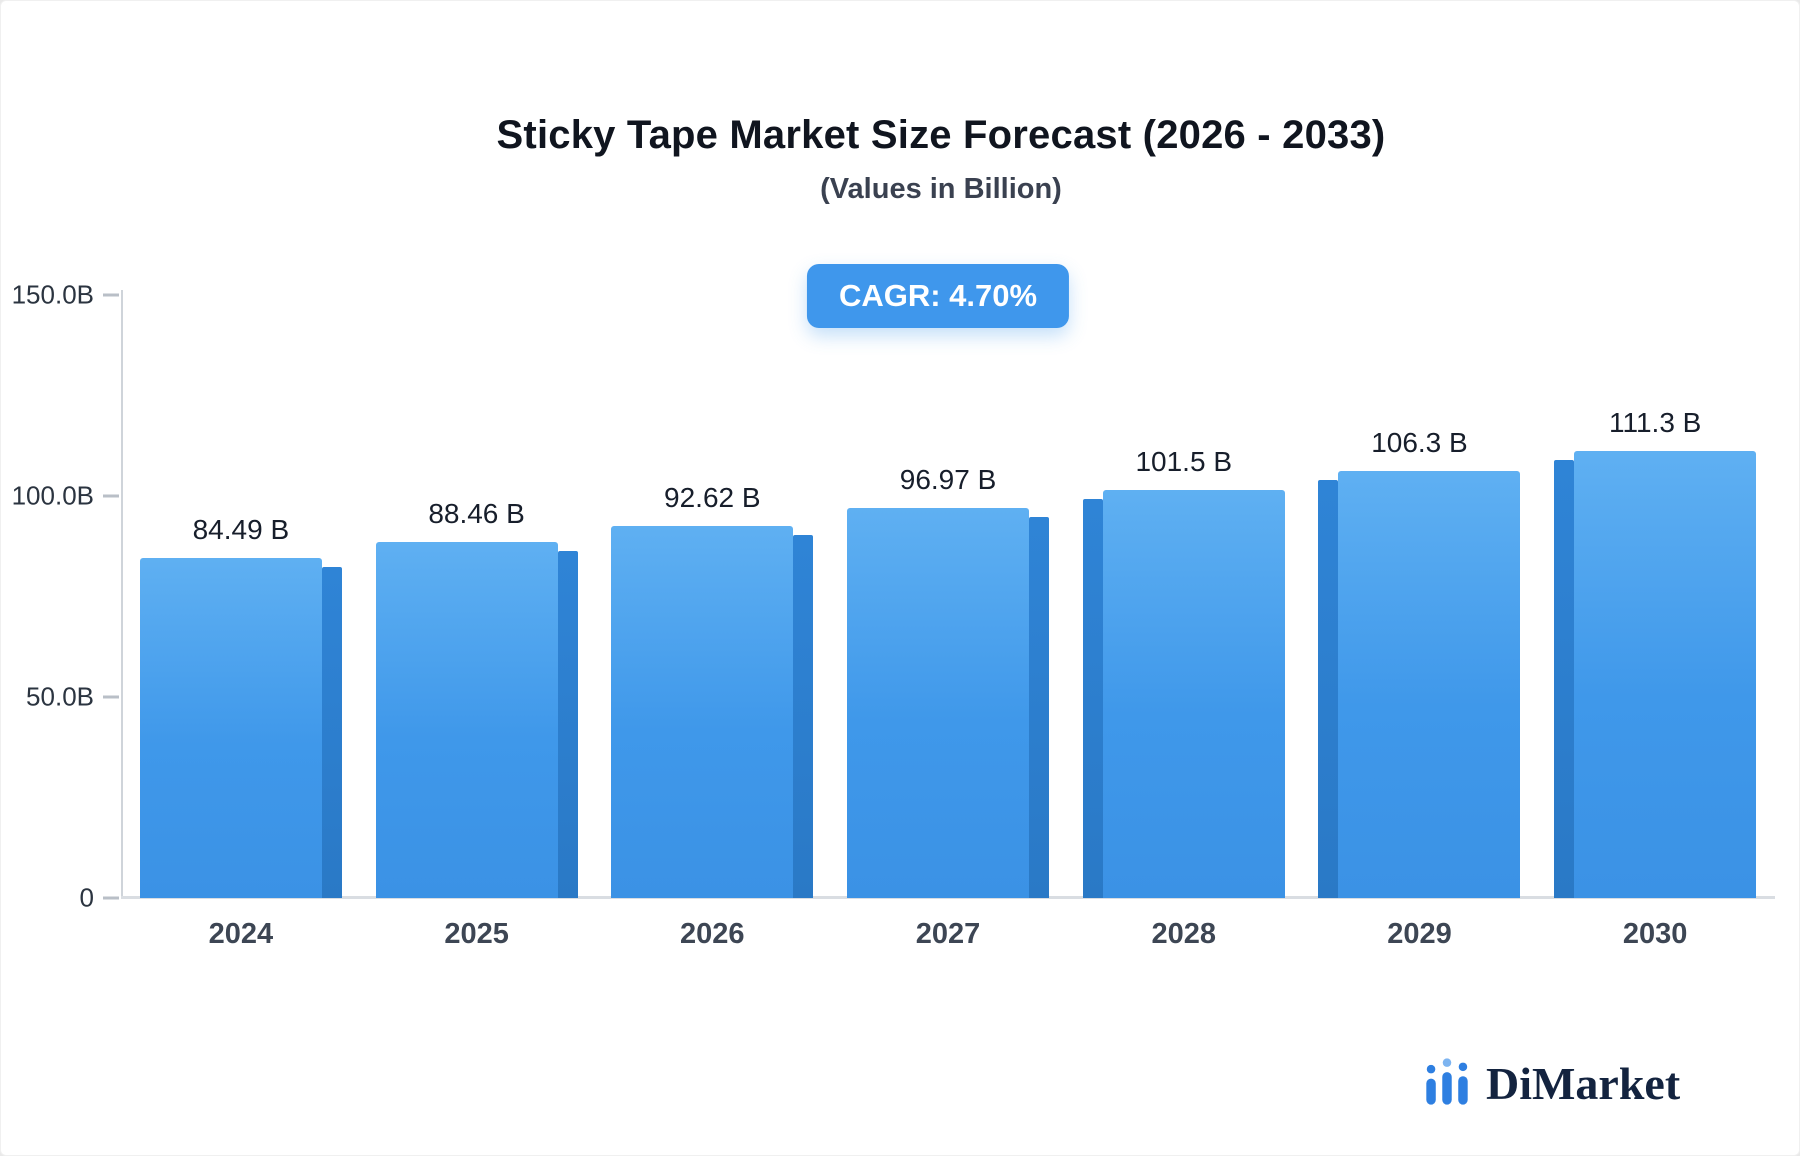  Describe the element at coordinates (941, 189) in the screenshot. I see `chart-subtitle: (Values in Billion)` at that location.